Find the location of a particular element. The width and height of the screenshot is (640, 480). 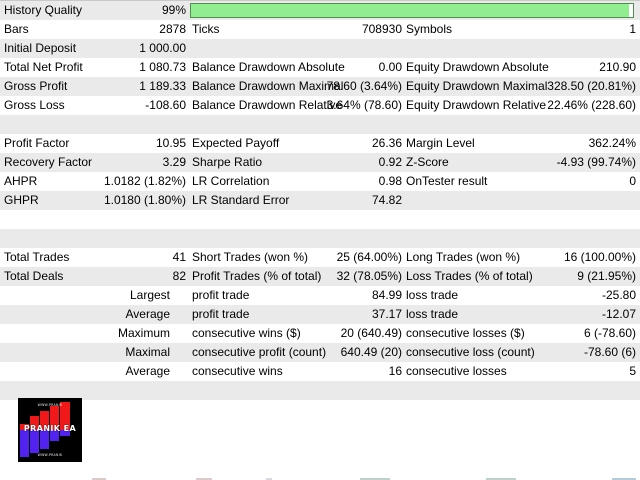

metric-label-col2: Balance Drawdown Relative is located at coordinates (267, 105).